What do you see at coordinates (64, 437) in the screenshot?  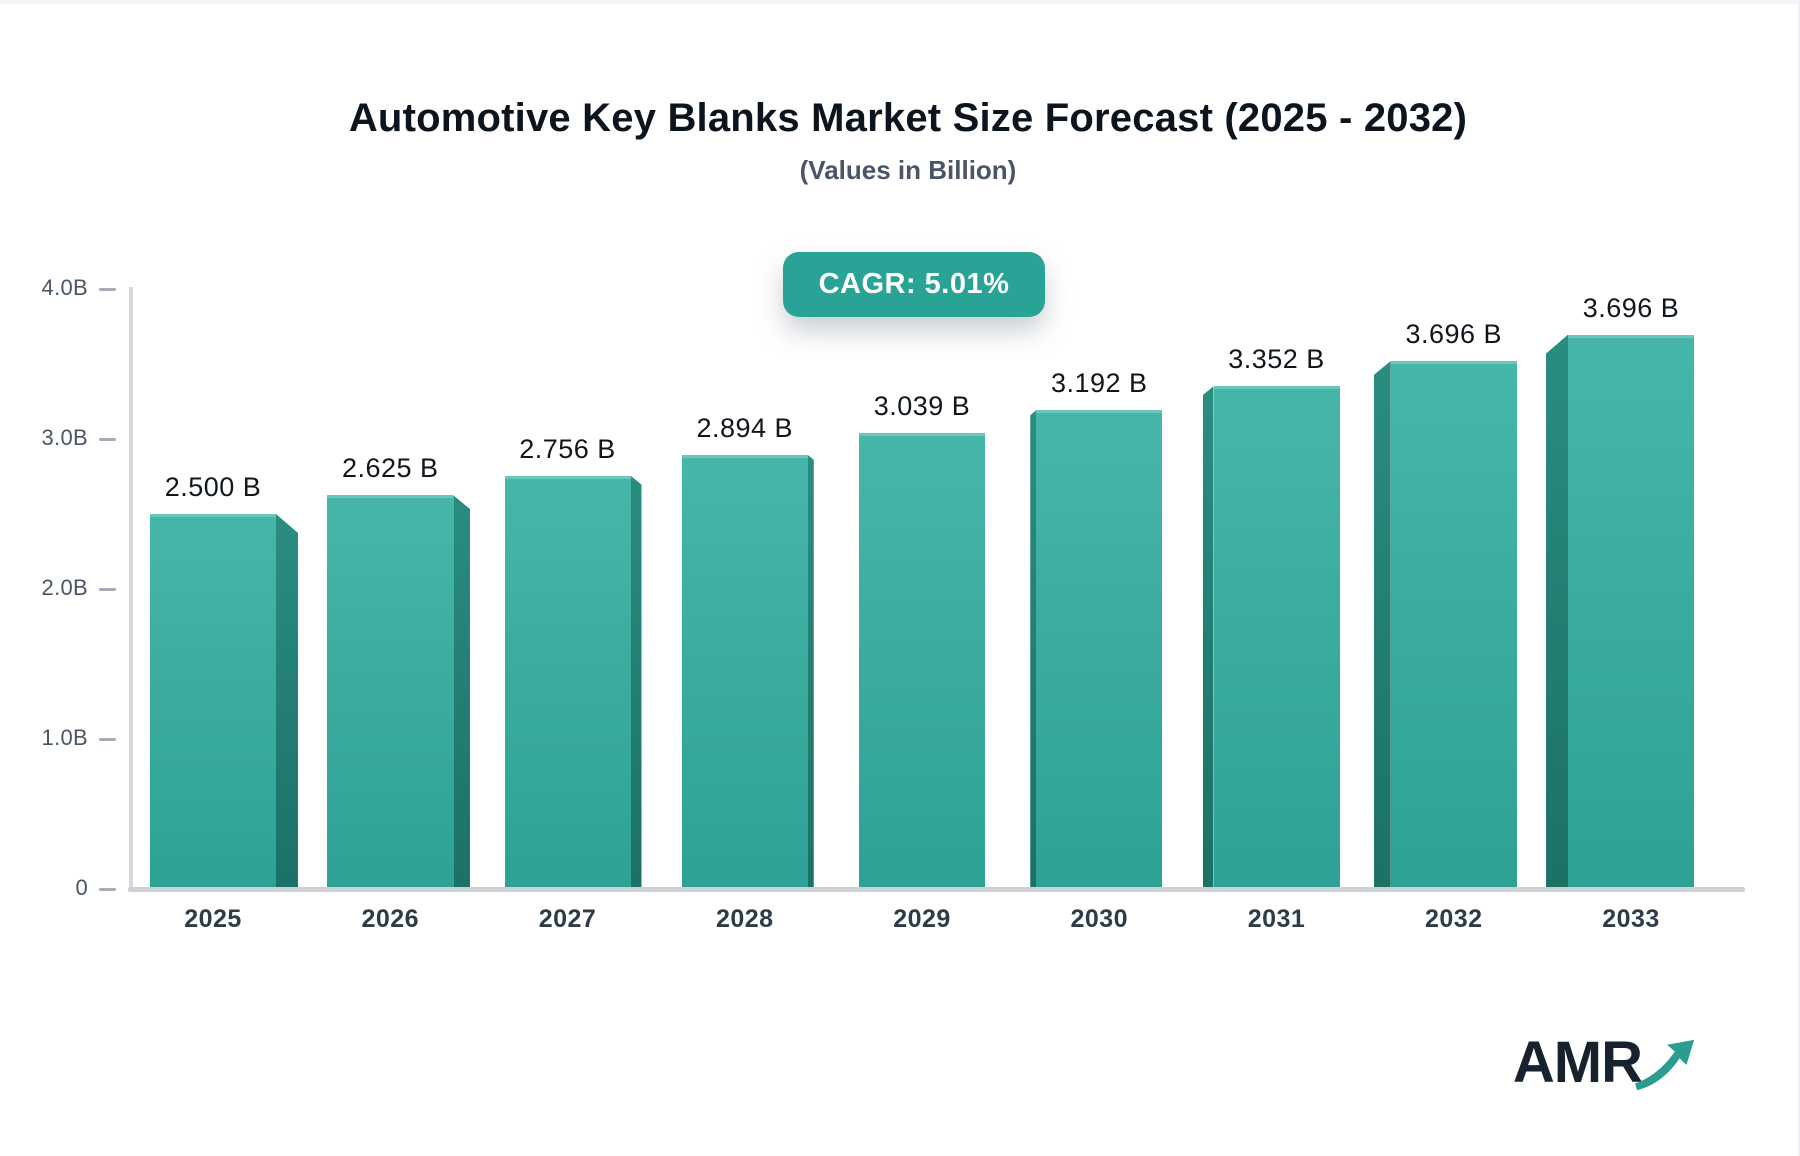 I see `y-tick-label: 3.0B` at bounding box center [64, 437].